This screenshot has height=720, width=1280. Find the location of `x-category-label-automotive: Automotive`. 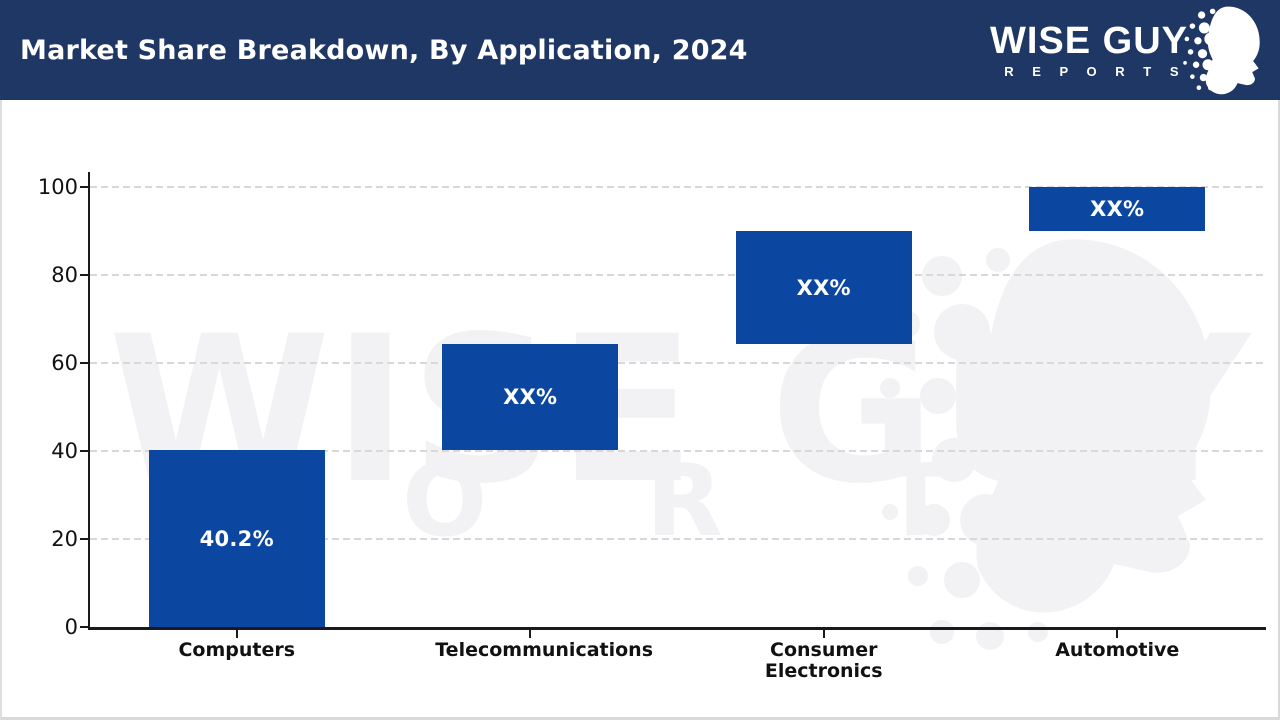

x-category-label-automotive: Automotive is located at coordinates (1117, 650).